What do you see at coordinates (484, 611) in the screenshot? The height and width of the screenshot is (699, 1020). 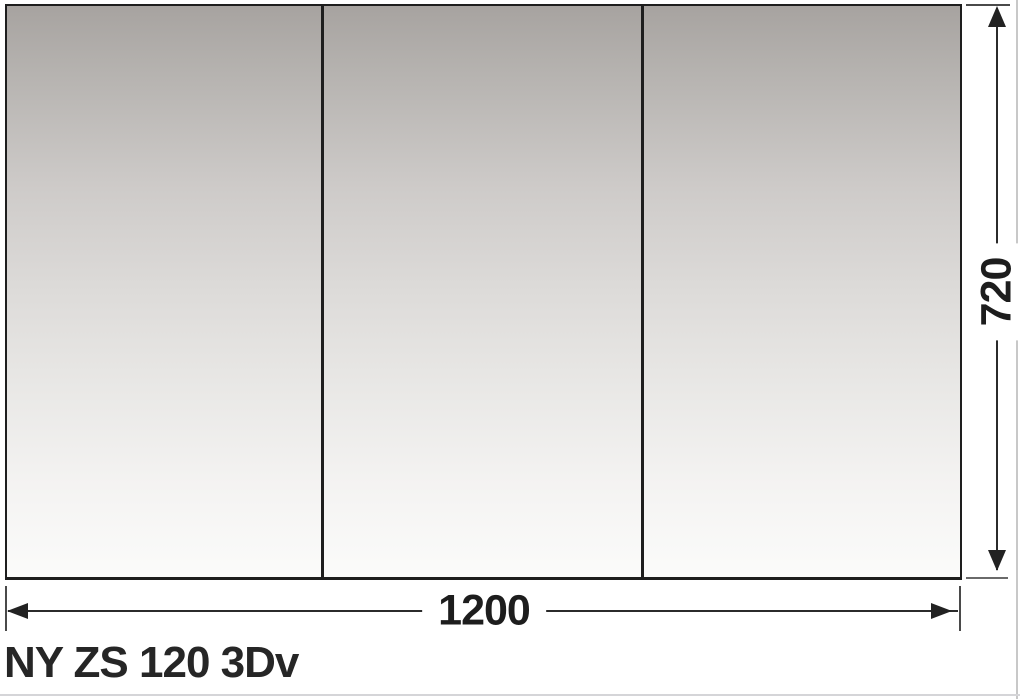 I see `width-dimension-label: 1200` at bounding box center [484, 611].